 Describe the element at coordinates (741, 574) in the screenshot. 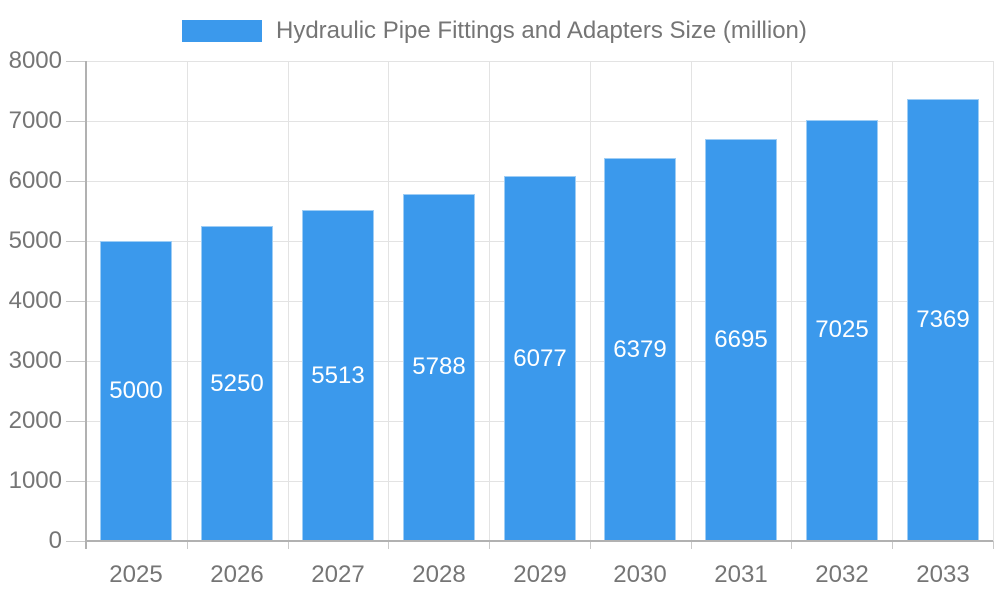

I see `x-axis-label: 2031` at that location.